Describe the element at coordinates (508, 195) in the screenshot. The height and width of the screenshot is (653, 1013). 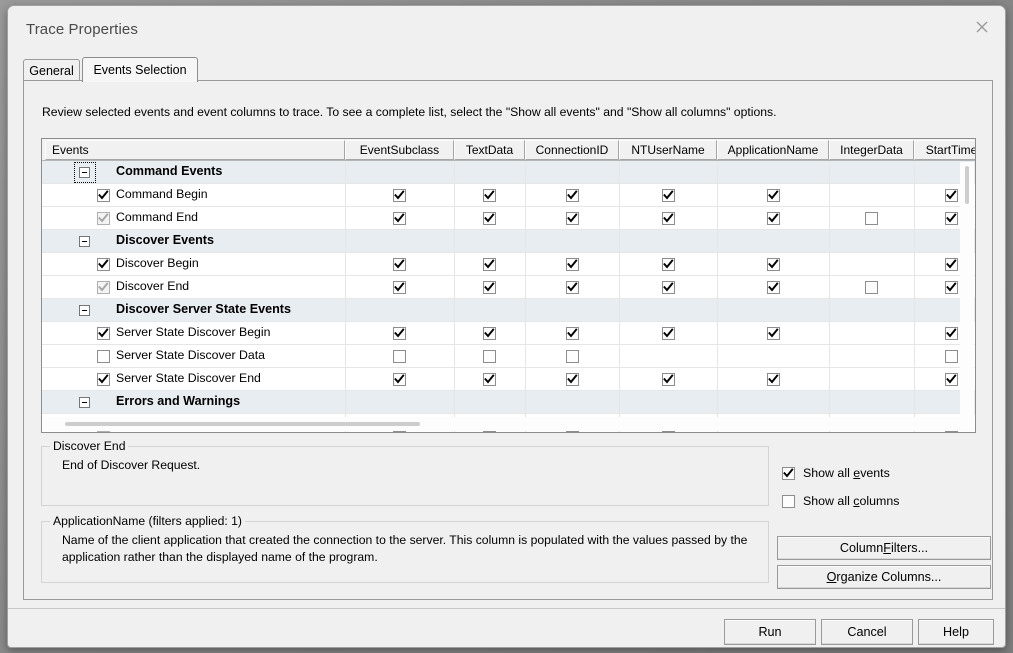
I see `event-row: Command Begin` at that location.